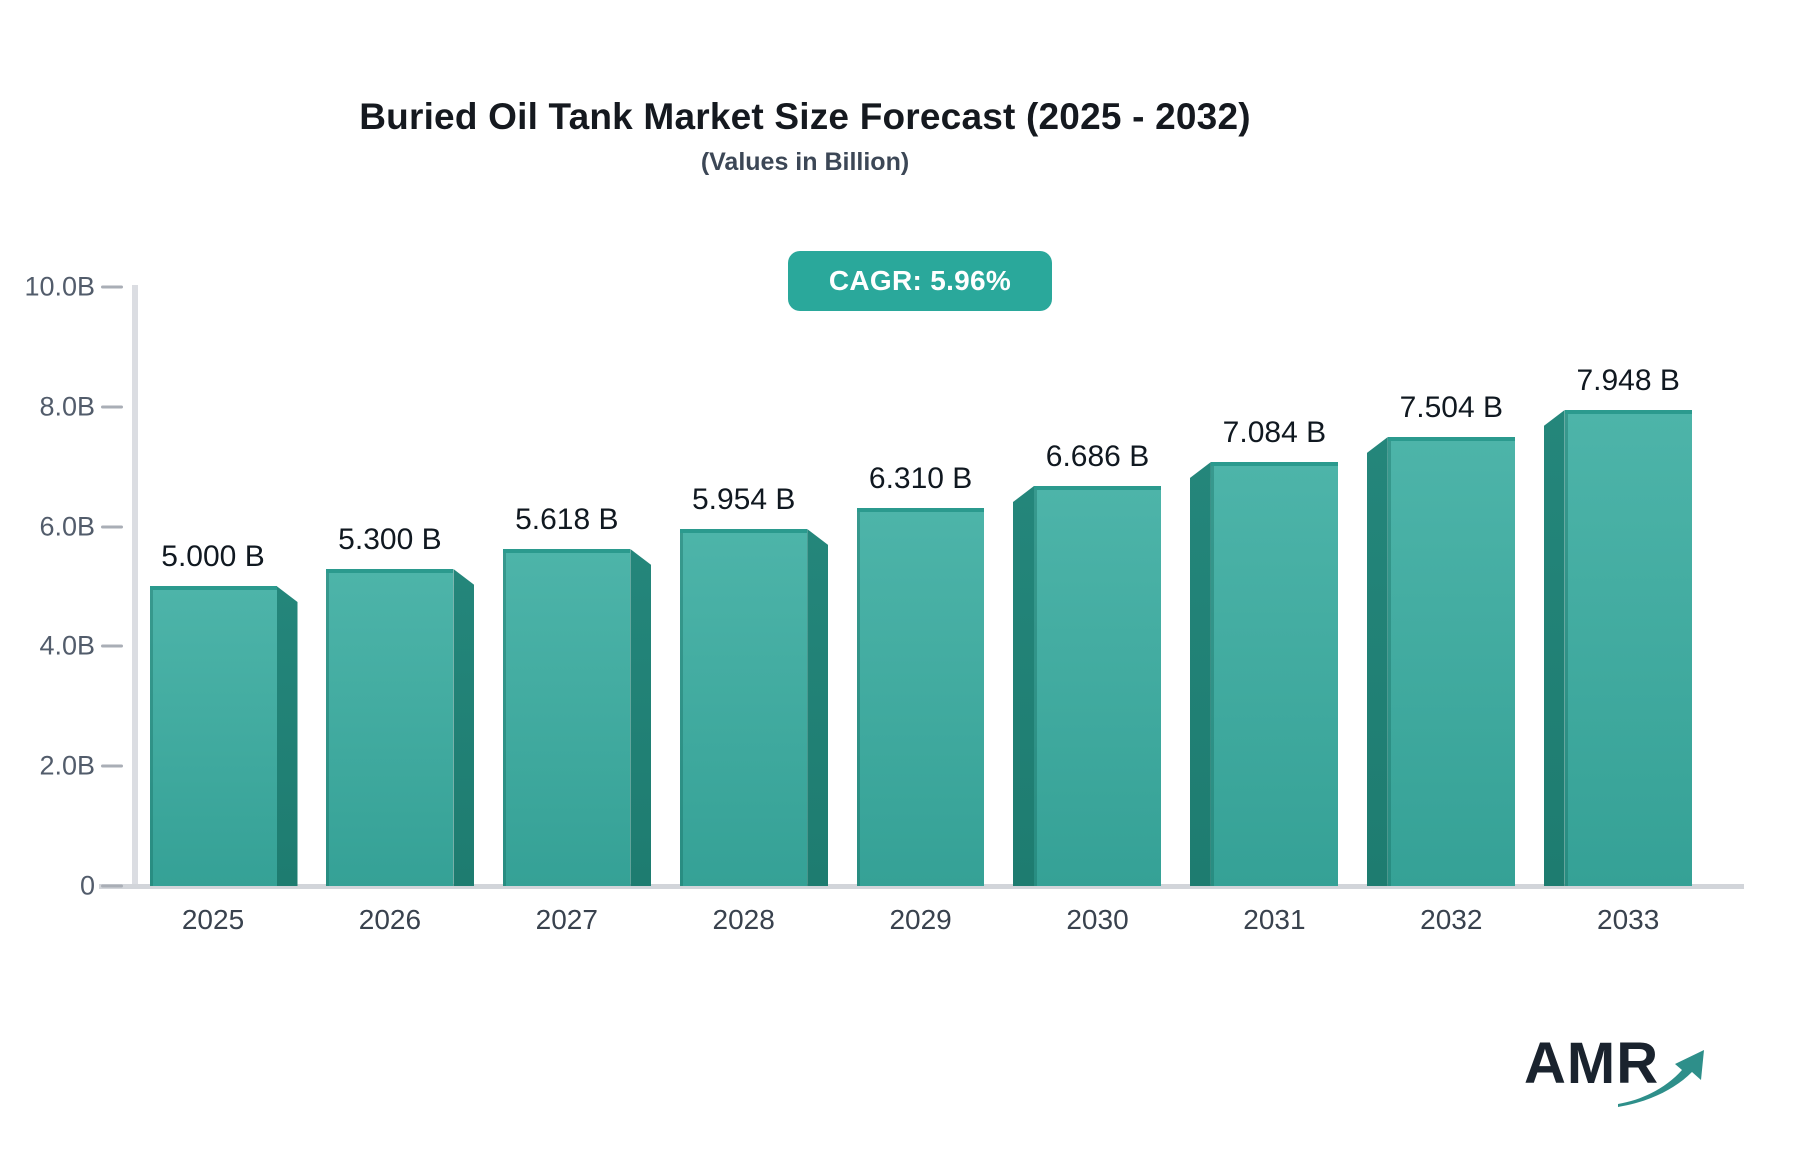 This screenshot has height=1156, width=1800. Describe the element at coordinates (743, 919) in the screenshot. I see `x-tick-label: 2028` at that location.